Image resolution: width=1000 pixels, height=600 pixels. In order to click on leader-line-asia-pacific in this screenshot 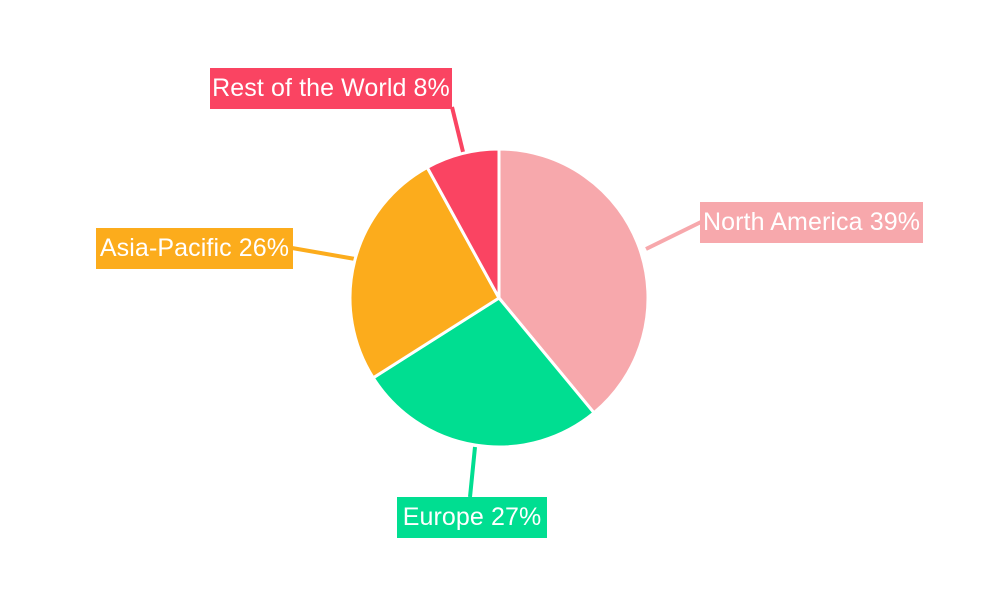, I will do `click(326, 254)`.